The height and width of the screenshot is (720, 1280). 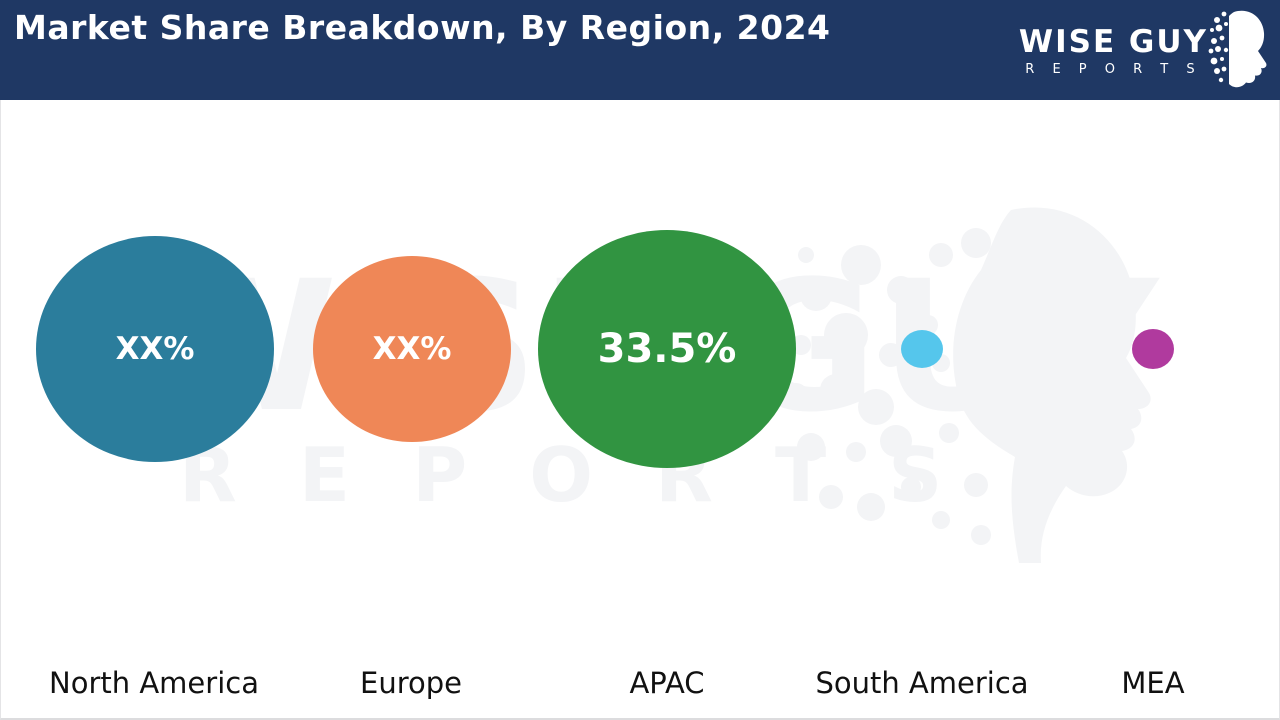 I want to click on category-label-north-america: North America, so click(x=154, y=683).